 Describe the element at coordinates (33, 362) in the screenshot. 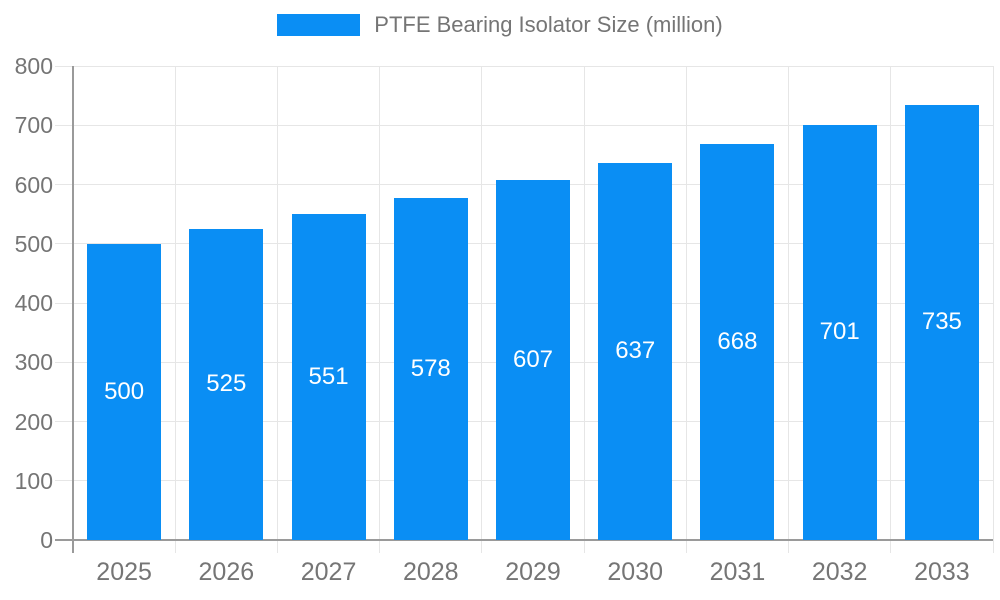

I see `y-axis-tick-label: 300` at that location.